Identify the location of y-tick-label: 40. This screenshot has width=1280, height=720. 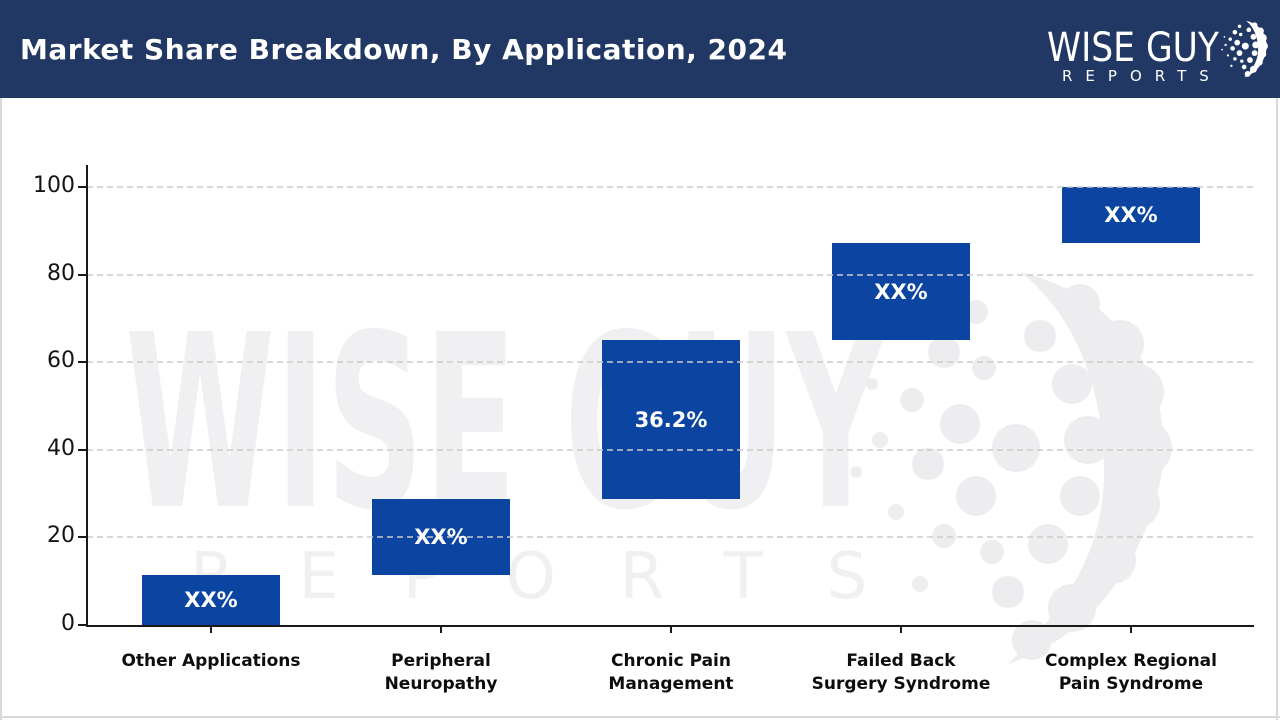
(61, 448).